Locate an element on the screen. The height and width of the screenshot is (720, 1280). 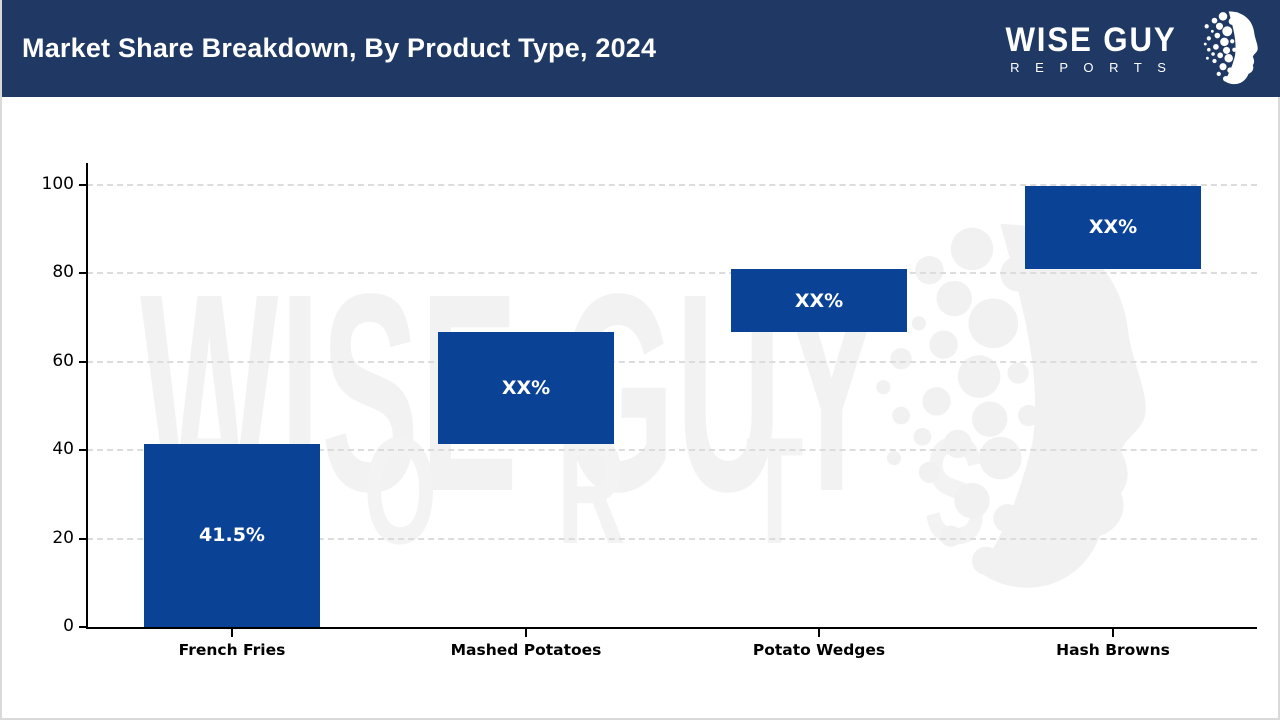
x-axis-category-label-potato-wedges: Potato Wedges is located at coordinates (819, 650).